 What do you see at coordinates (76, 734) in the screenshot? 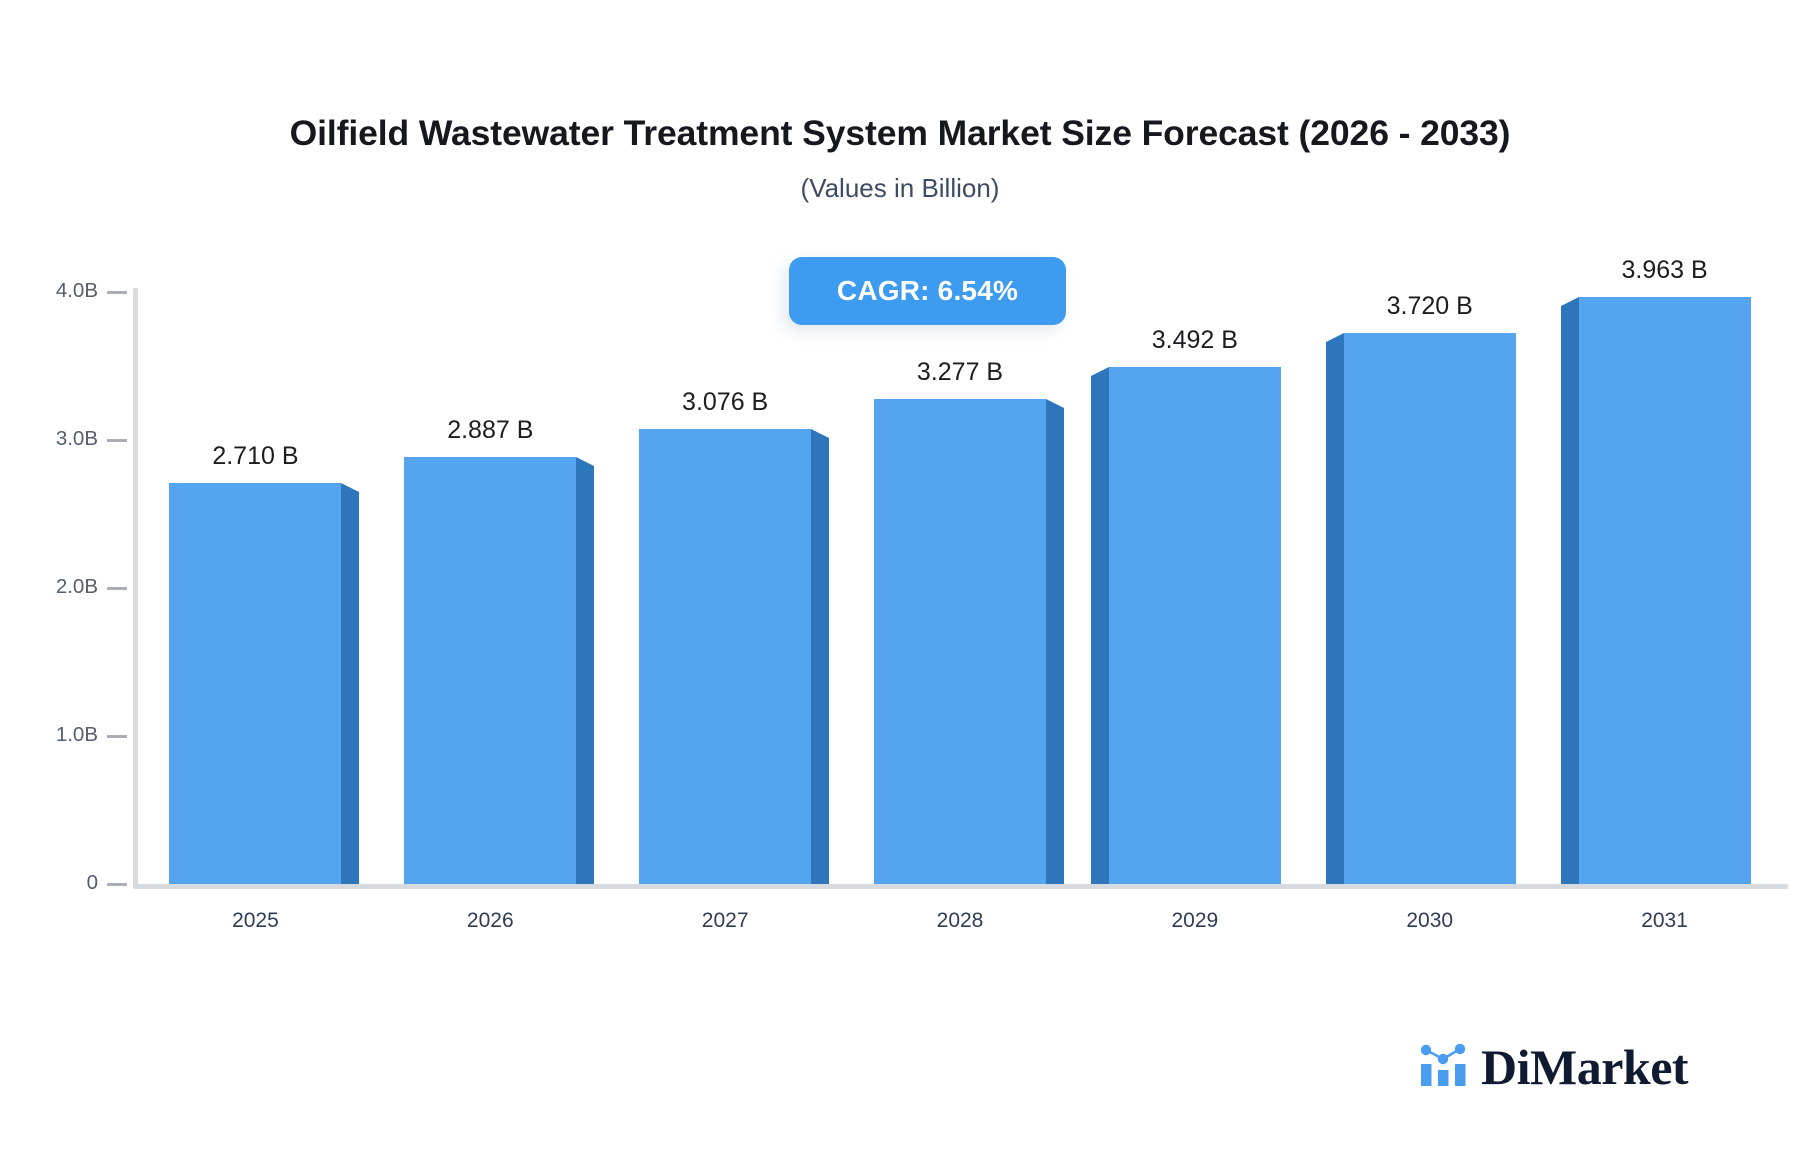
I see `y-axis-label: 1.0B` at bounding box center [76, 734].